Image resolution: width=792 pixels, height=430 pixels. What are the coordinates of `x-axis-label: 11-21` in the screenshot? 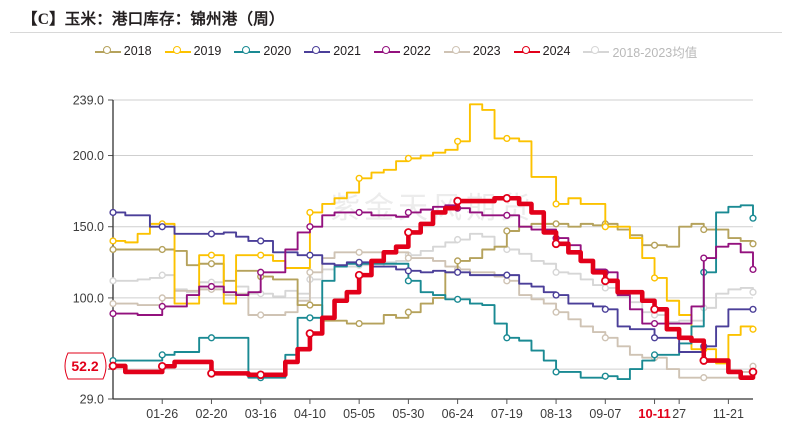 It's located at (728, 414).